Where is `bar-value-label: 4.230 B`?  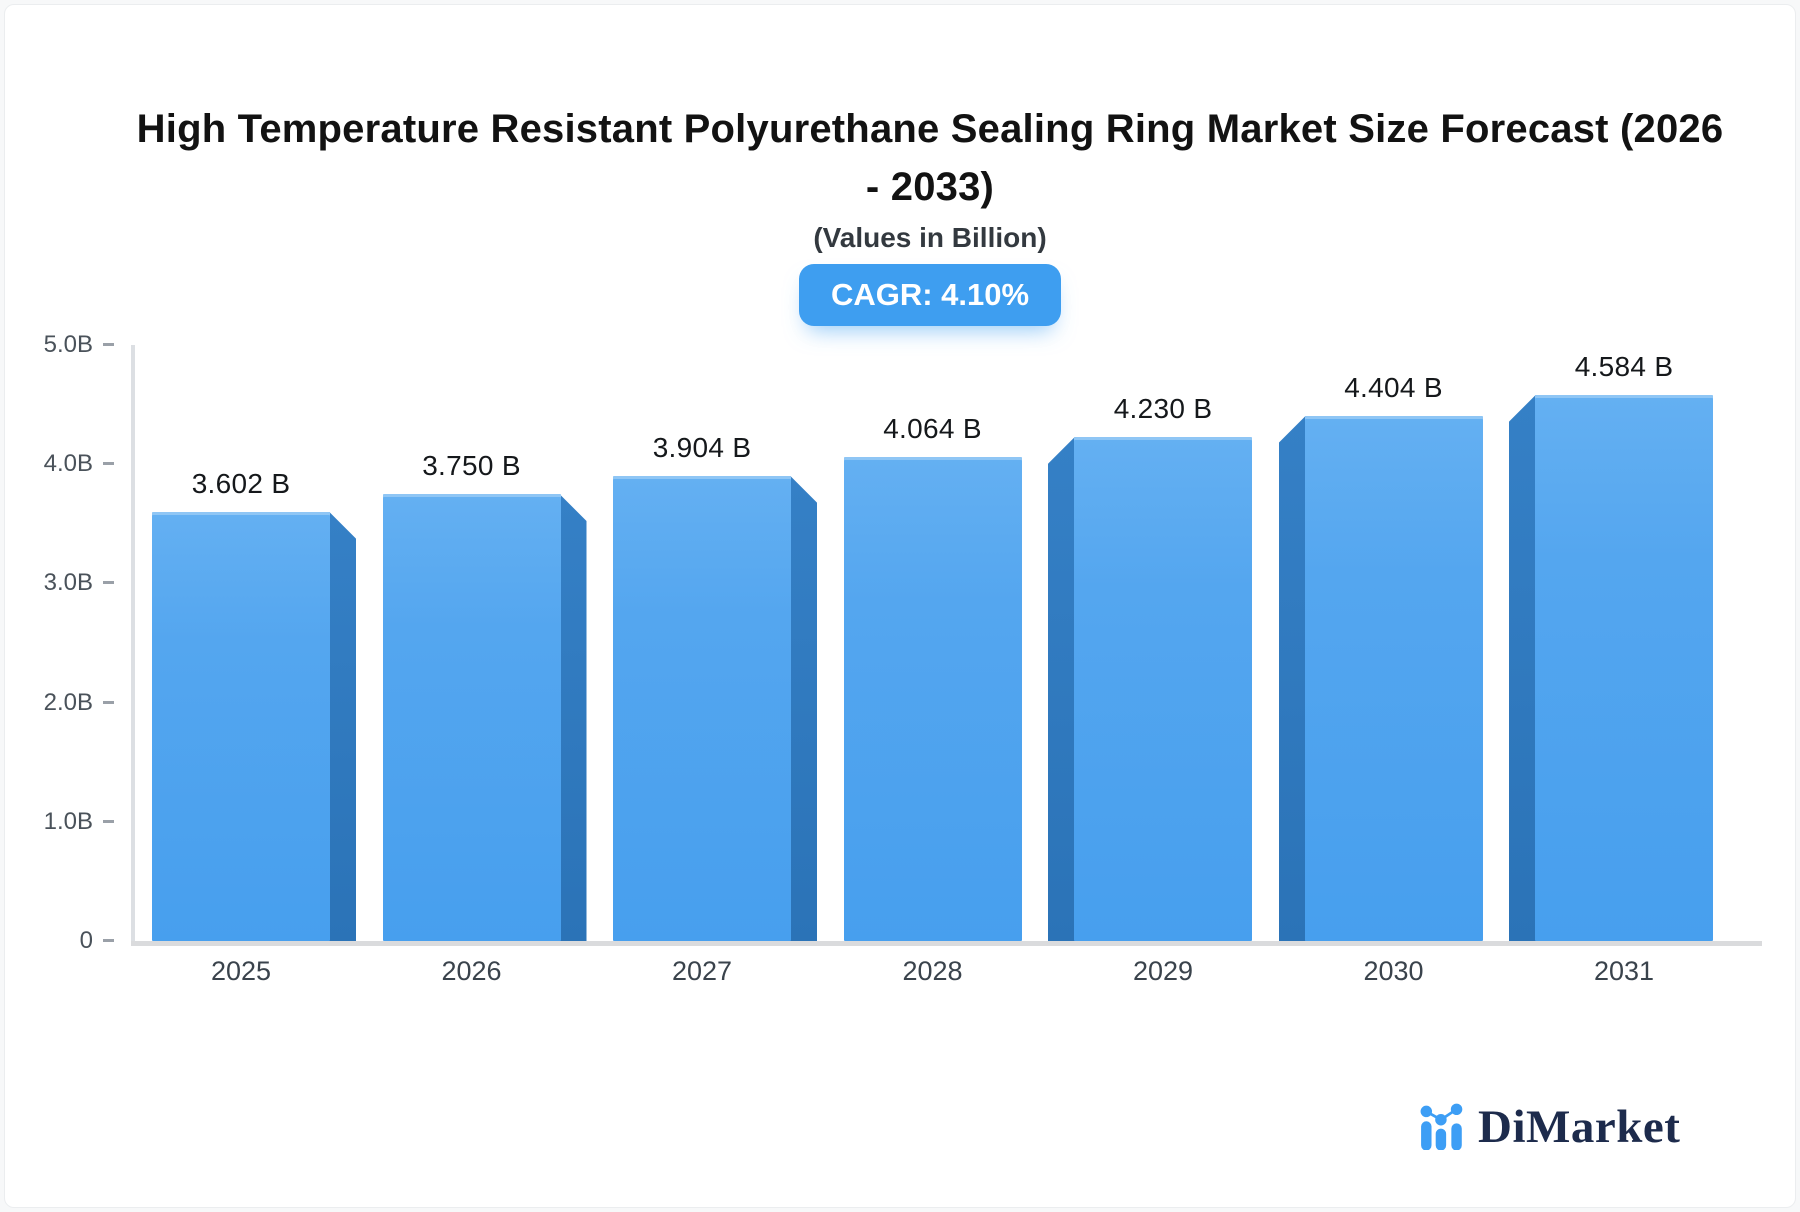
bar-value-label: 4.230 B is located at coordinates (1163, 408).